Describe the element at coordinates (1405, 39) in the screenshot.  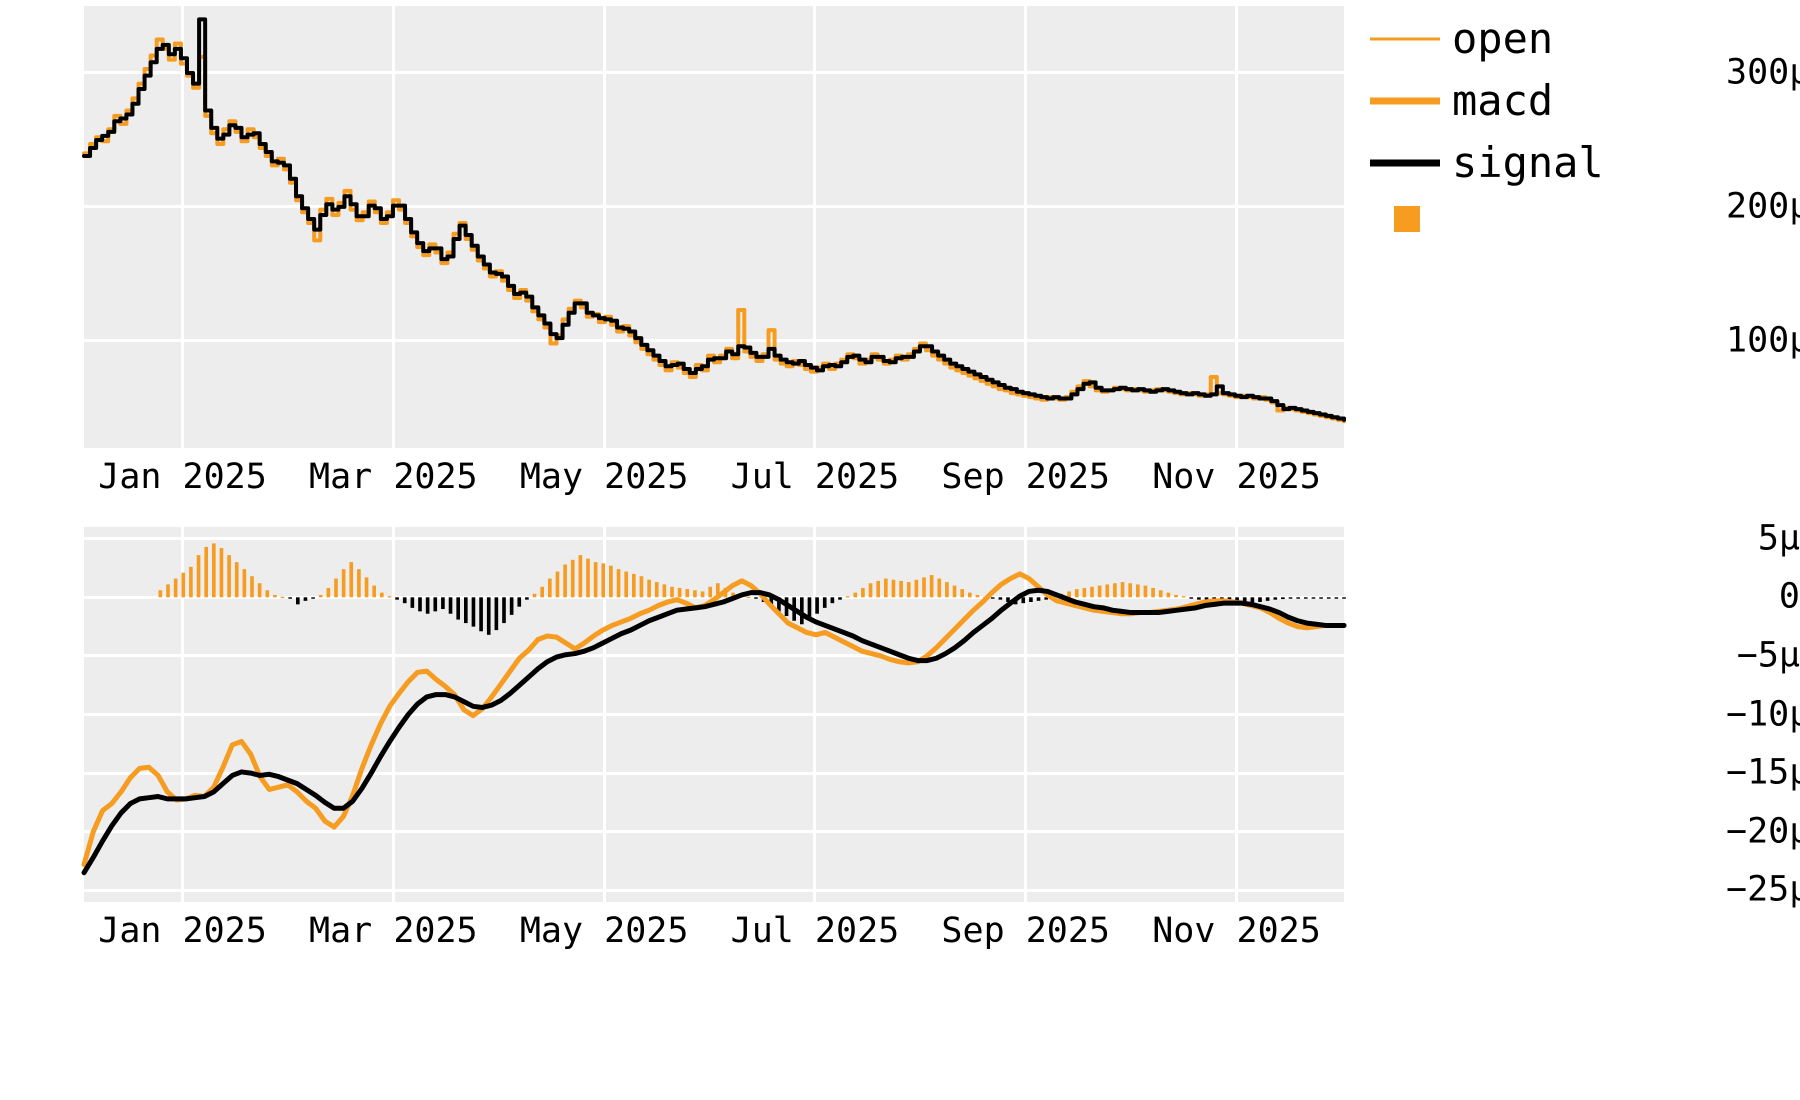
I see `line-icon` at that location.